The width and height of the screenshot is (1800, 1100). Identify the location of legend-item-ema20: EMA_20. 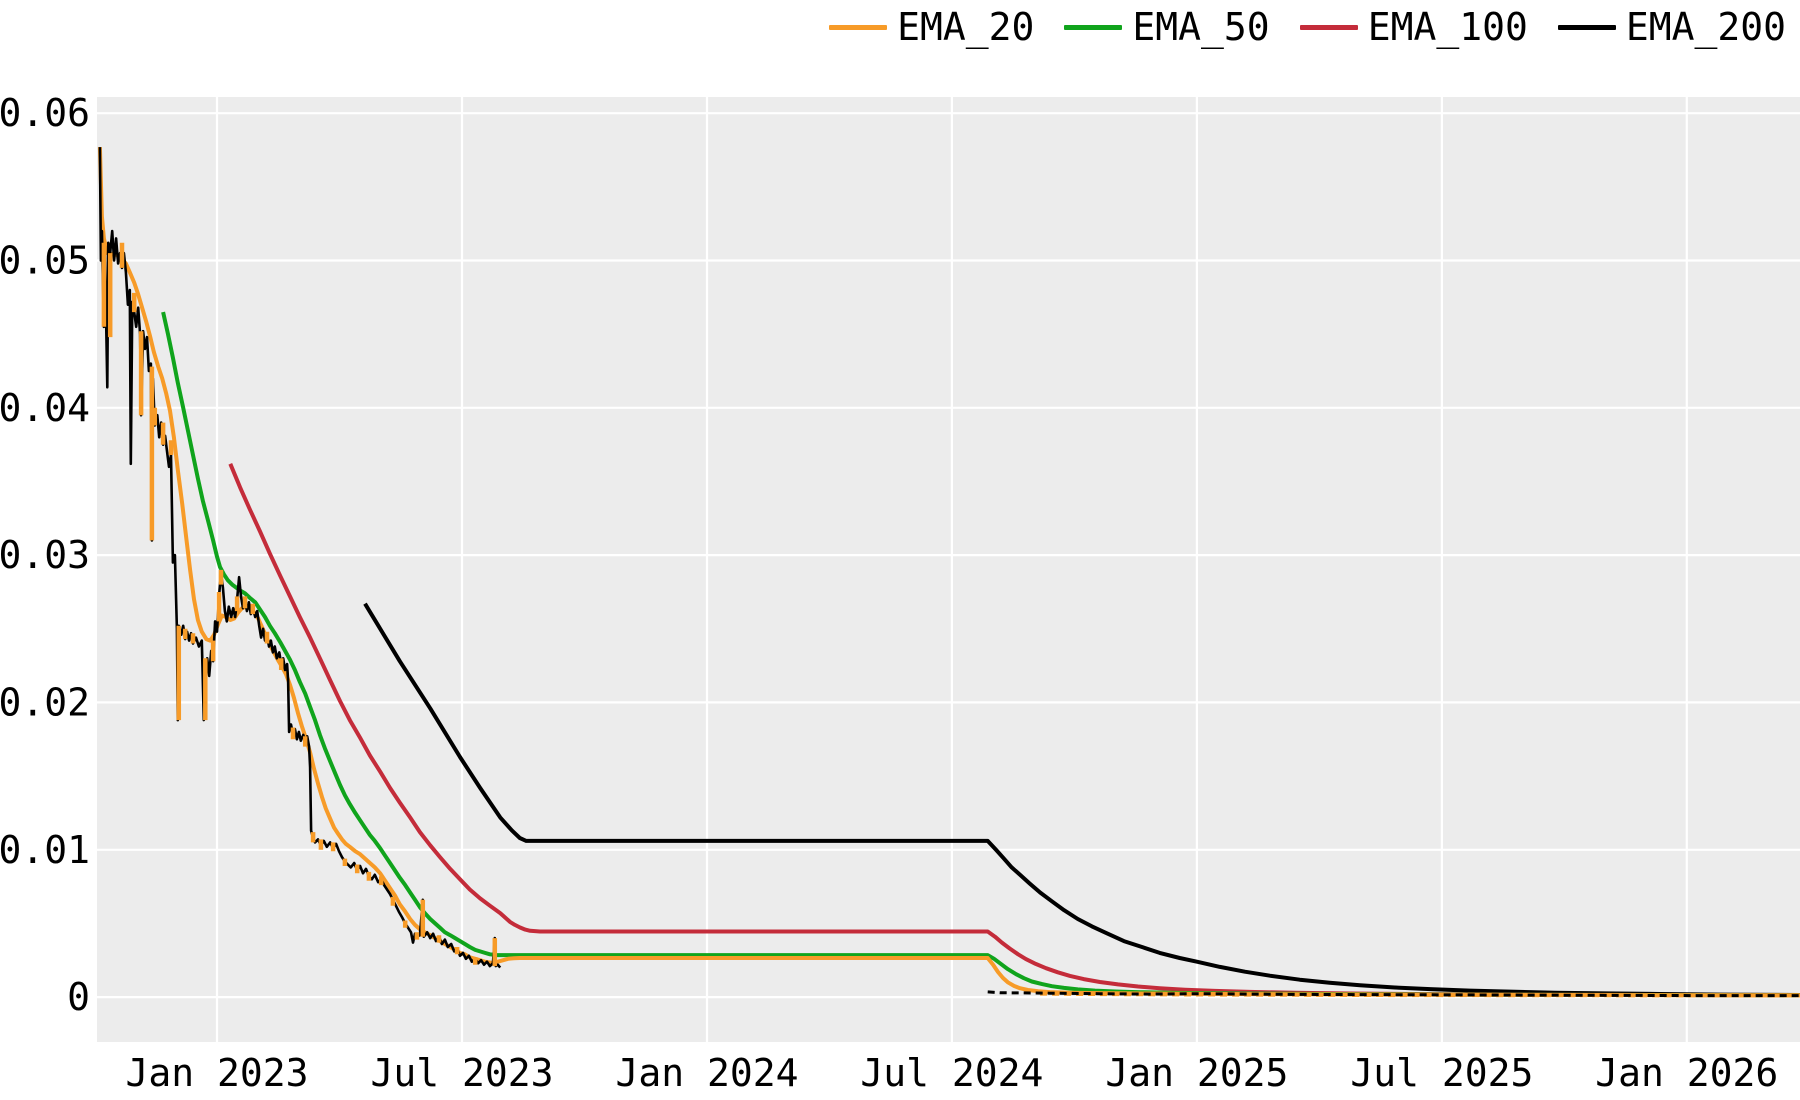
(931, 27).